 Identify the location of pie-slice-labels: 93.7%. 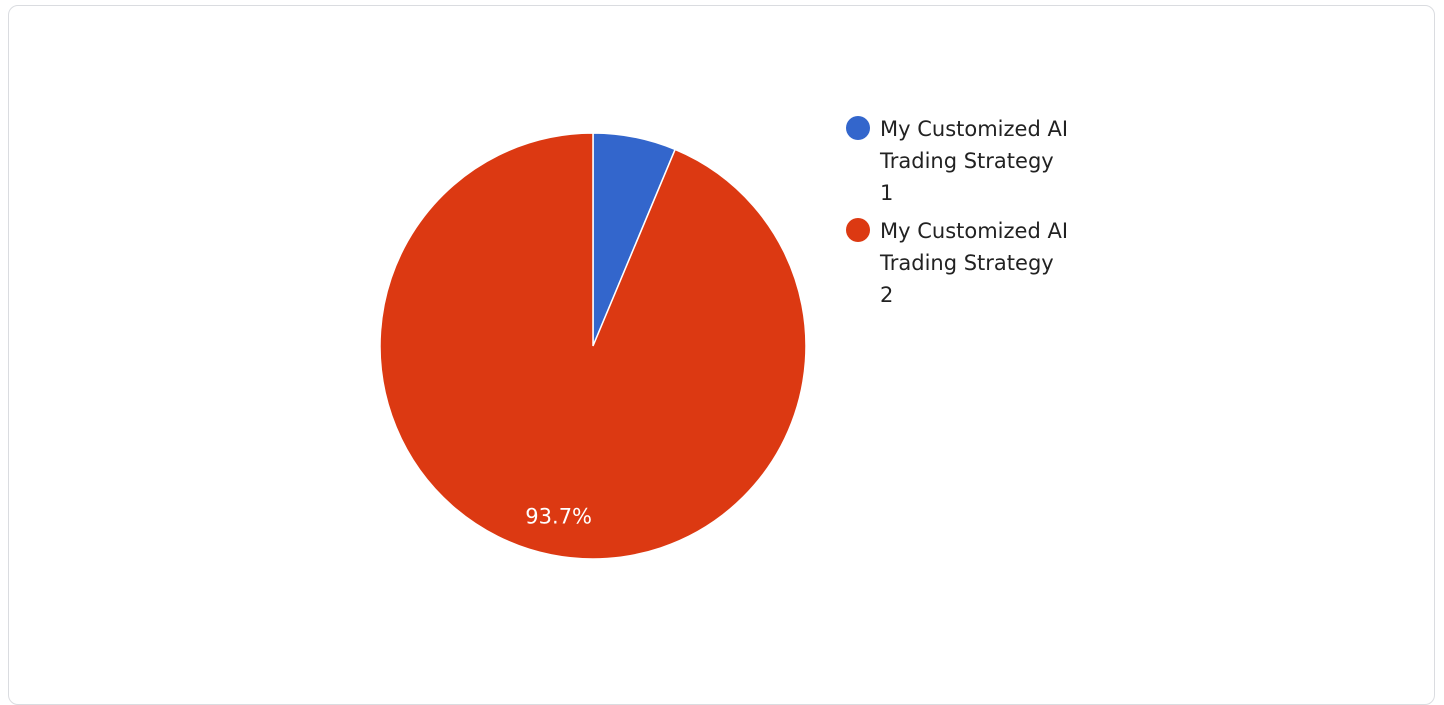
(558, 516).